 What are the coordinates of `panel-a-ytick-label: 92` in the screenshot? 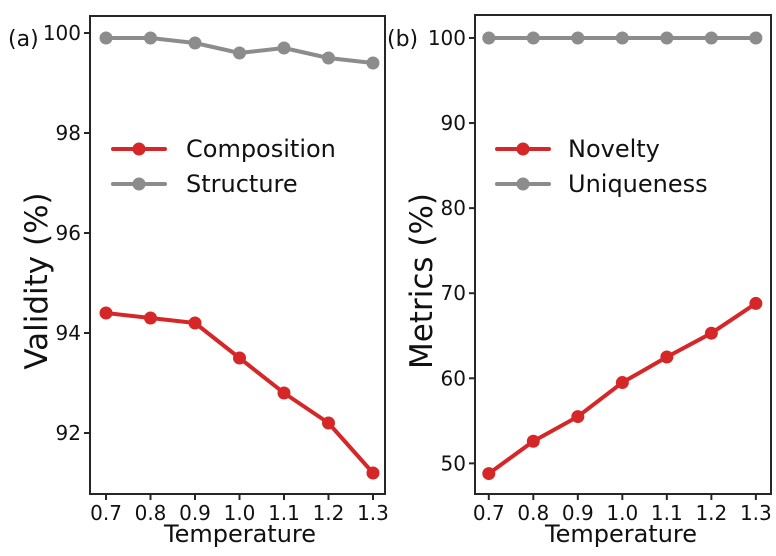 It's located at (68, 433).